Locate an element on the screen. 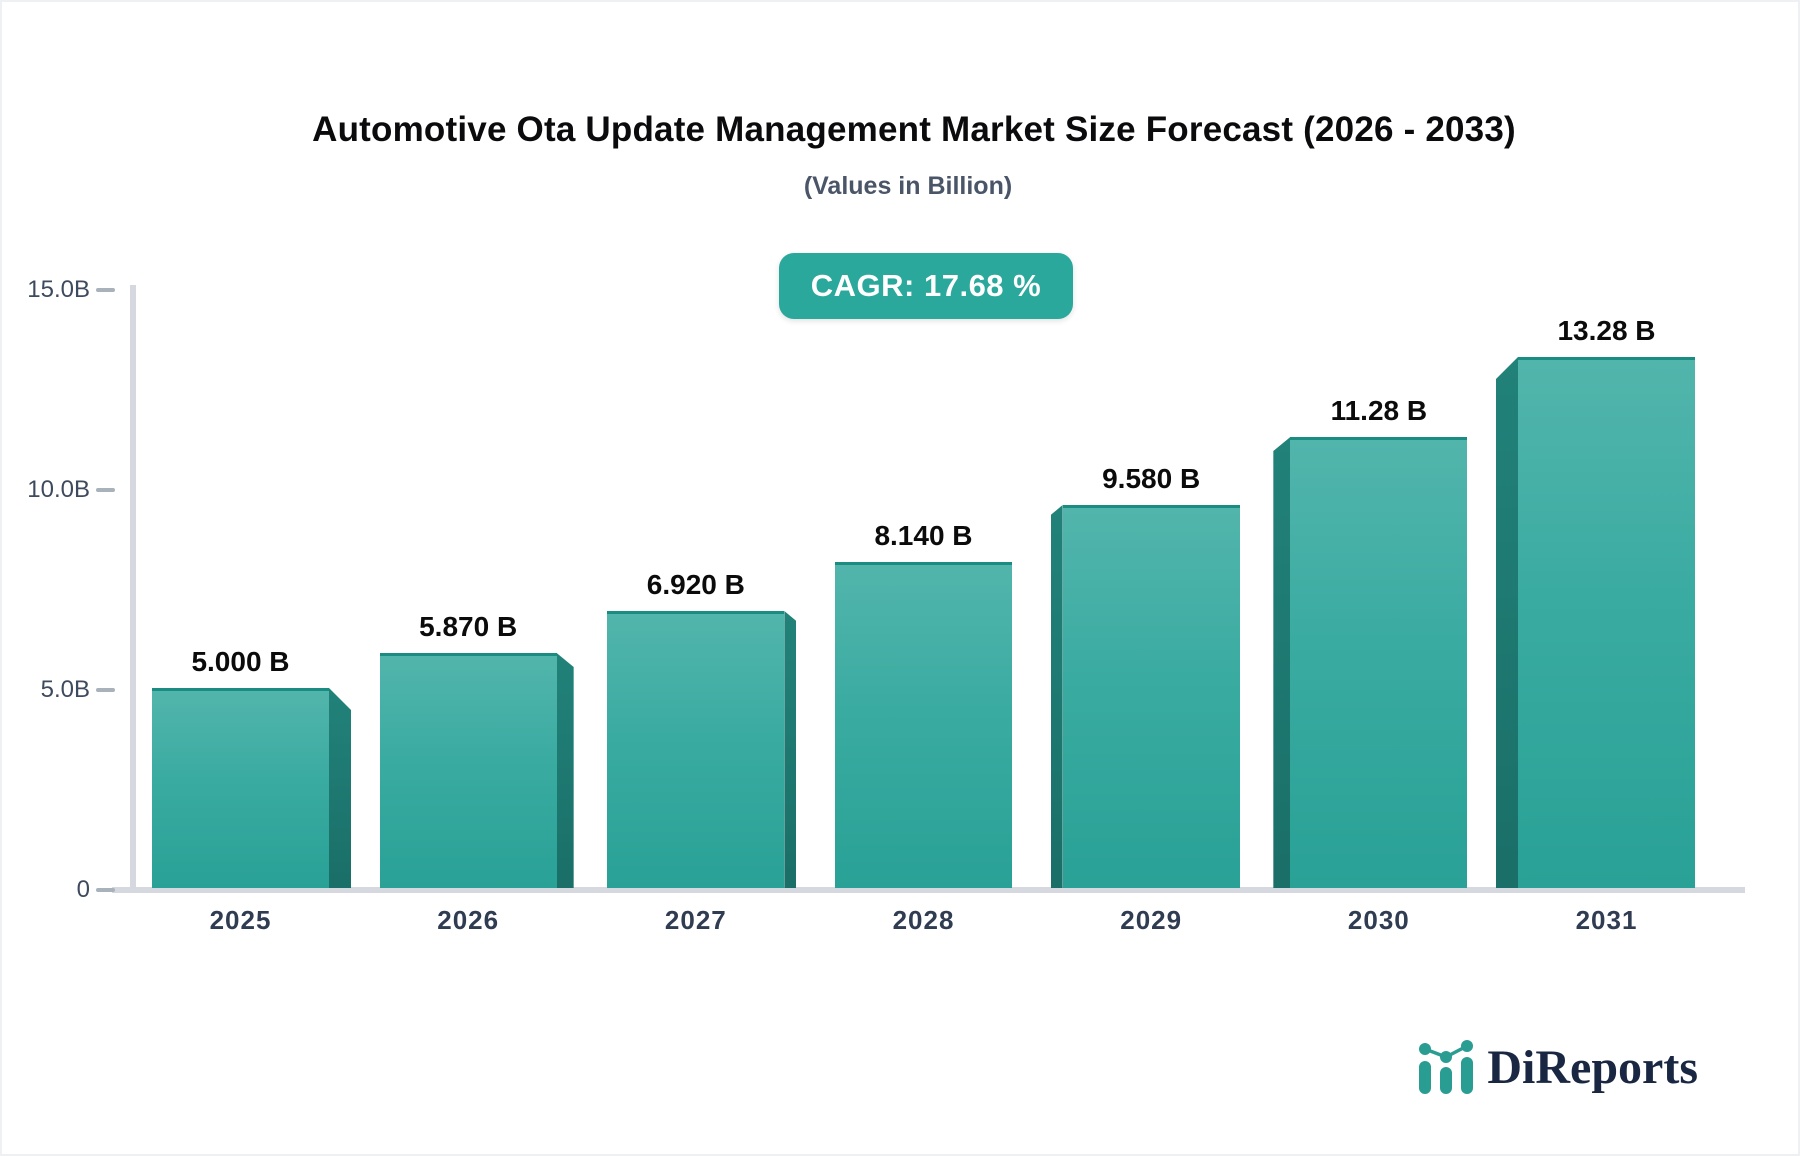 The height and width of the screenshot is (1156, 1800). bar-value-label: 6.920 B is located at coordinates (695, 584).